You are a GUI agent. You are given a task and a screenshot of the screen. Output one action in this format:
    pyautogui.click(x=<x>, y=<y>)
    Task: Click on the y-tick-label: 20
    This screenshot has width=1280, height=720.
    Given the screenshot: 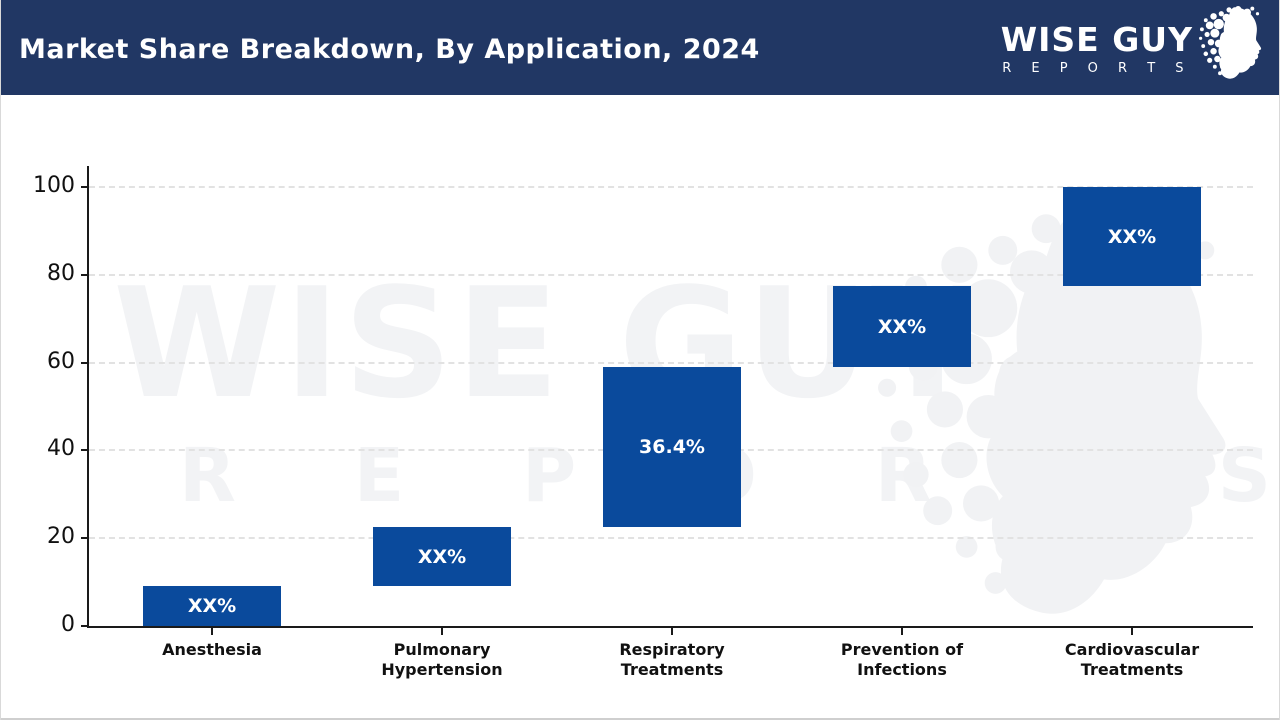 What is the action you would take?
    pyautogui.click(x=61, y=537)
    